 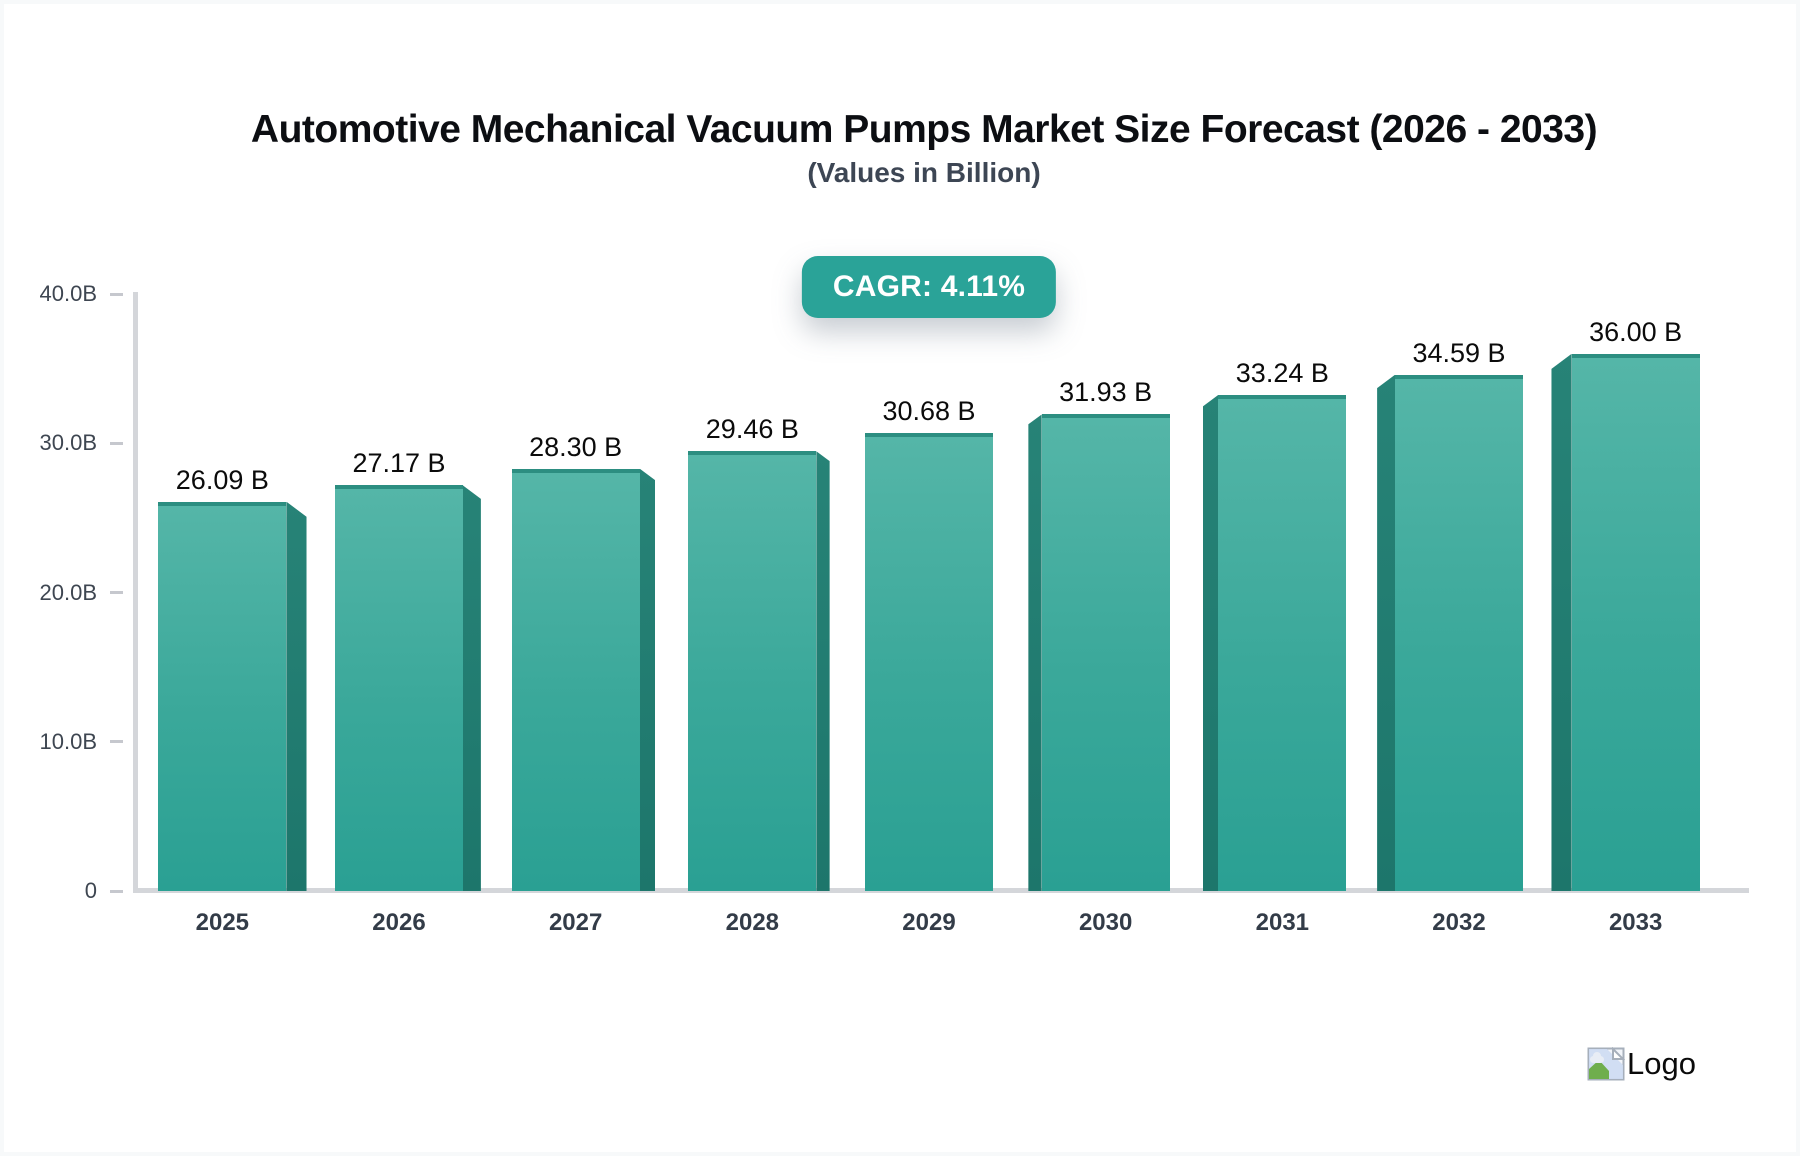 What do you see at coordinates (90, 890) in the screenshot?
I see `y-axis-tick-label-0: 0` at bounding box center [90, 890].